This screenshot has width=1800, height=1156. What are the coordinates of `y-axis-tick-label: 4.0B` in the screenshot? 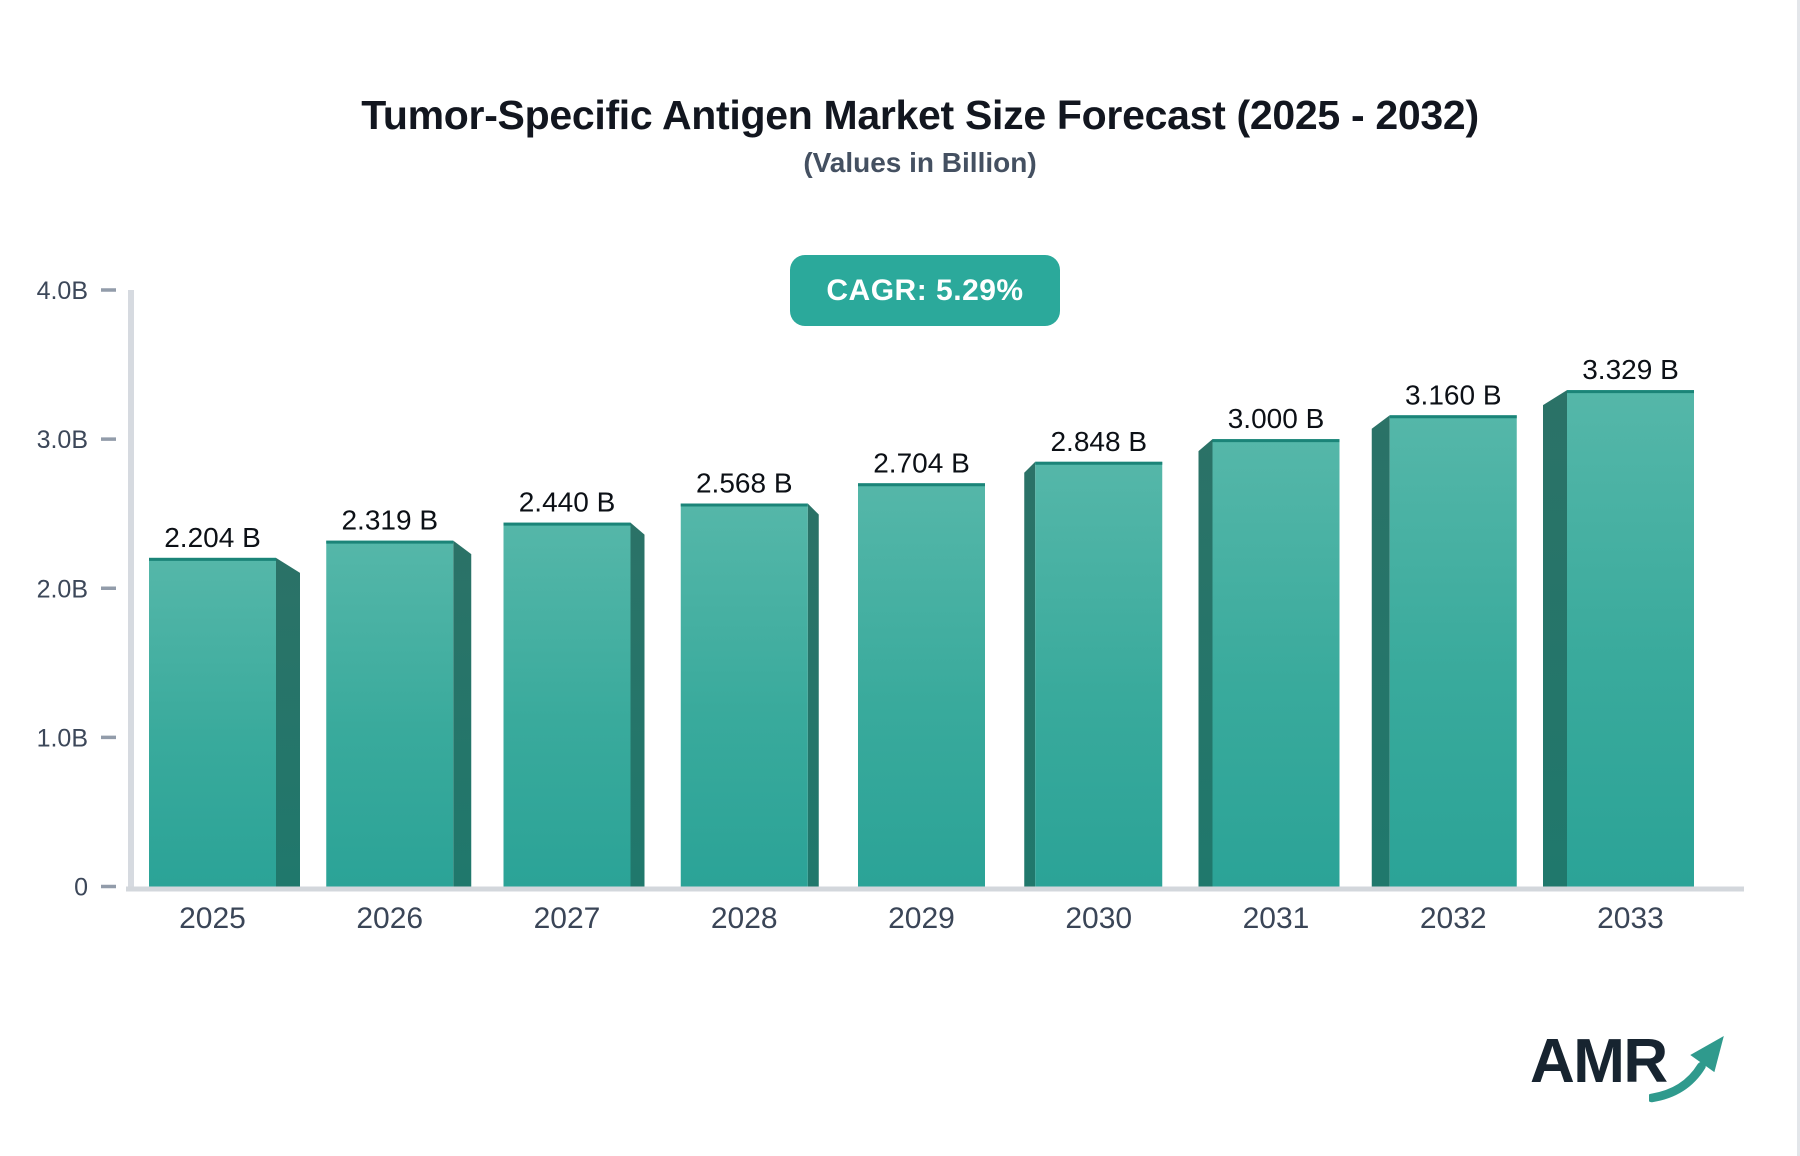 It's located at (62, 291).